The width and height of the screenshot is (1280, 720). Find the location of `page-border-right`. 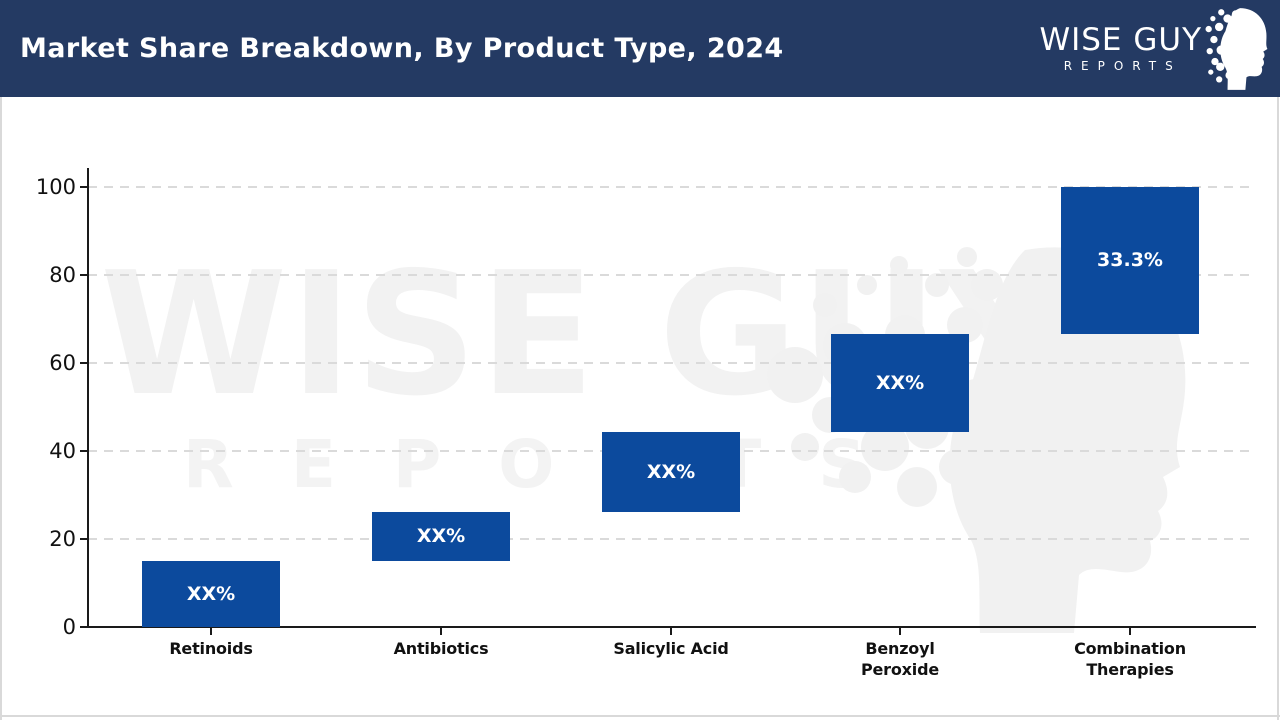

page-border-right is located at coordinates (1278, 408).